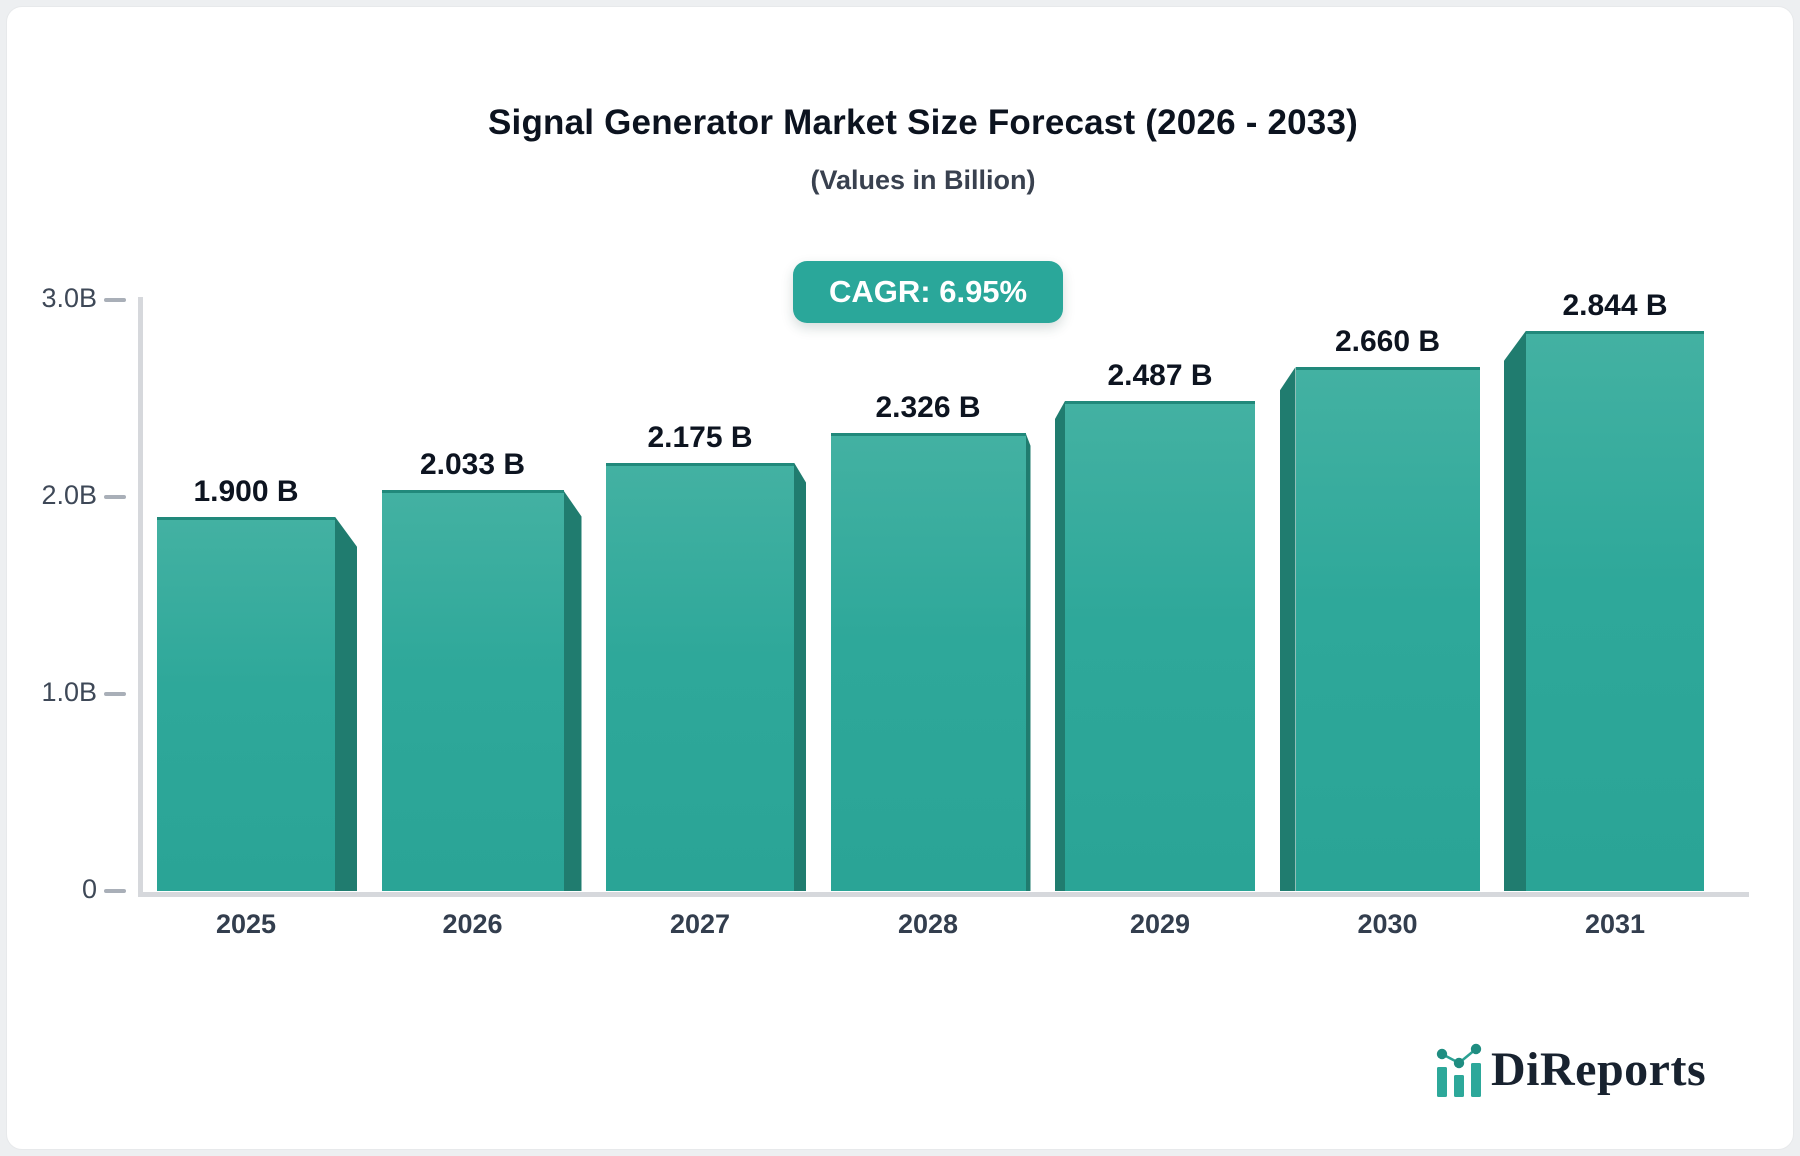  Describe the element at coordinates (69, 298) in the screenshot. I see `y-tick-label: 3.0B` at that location.